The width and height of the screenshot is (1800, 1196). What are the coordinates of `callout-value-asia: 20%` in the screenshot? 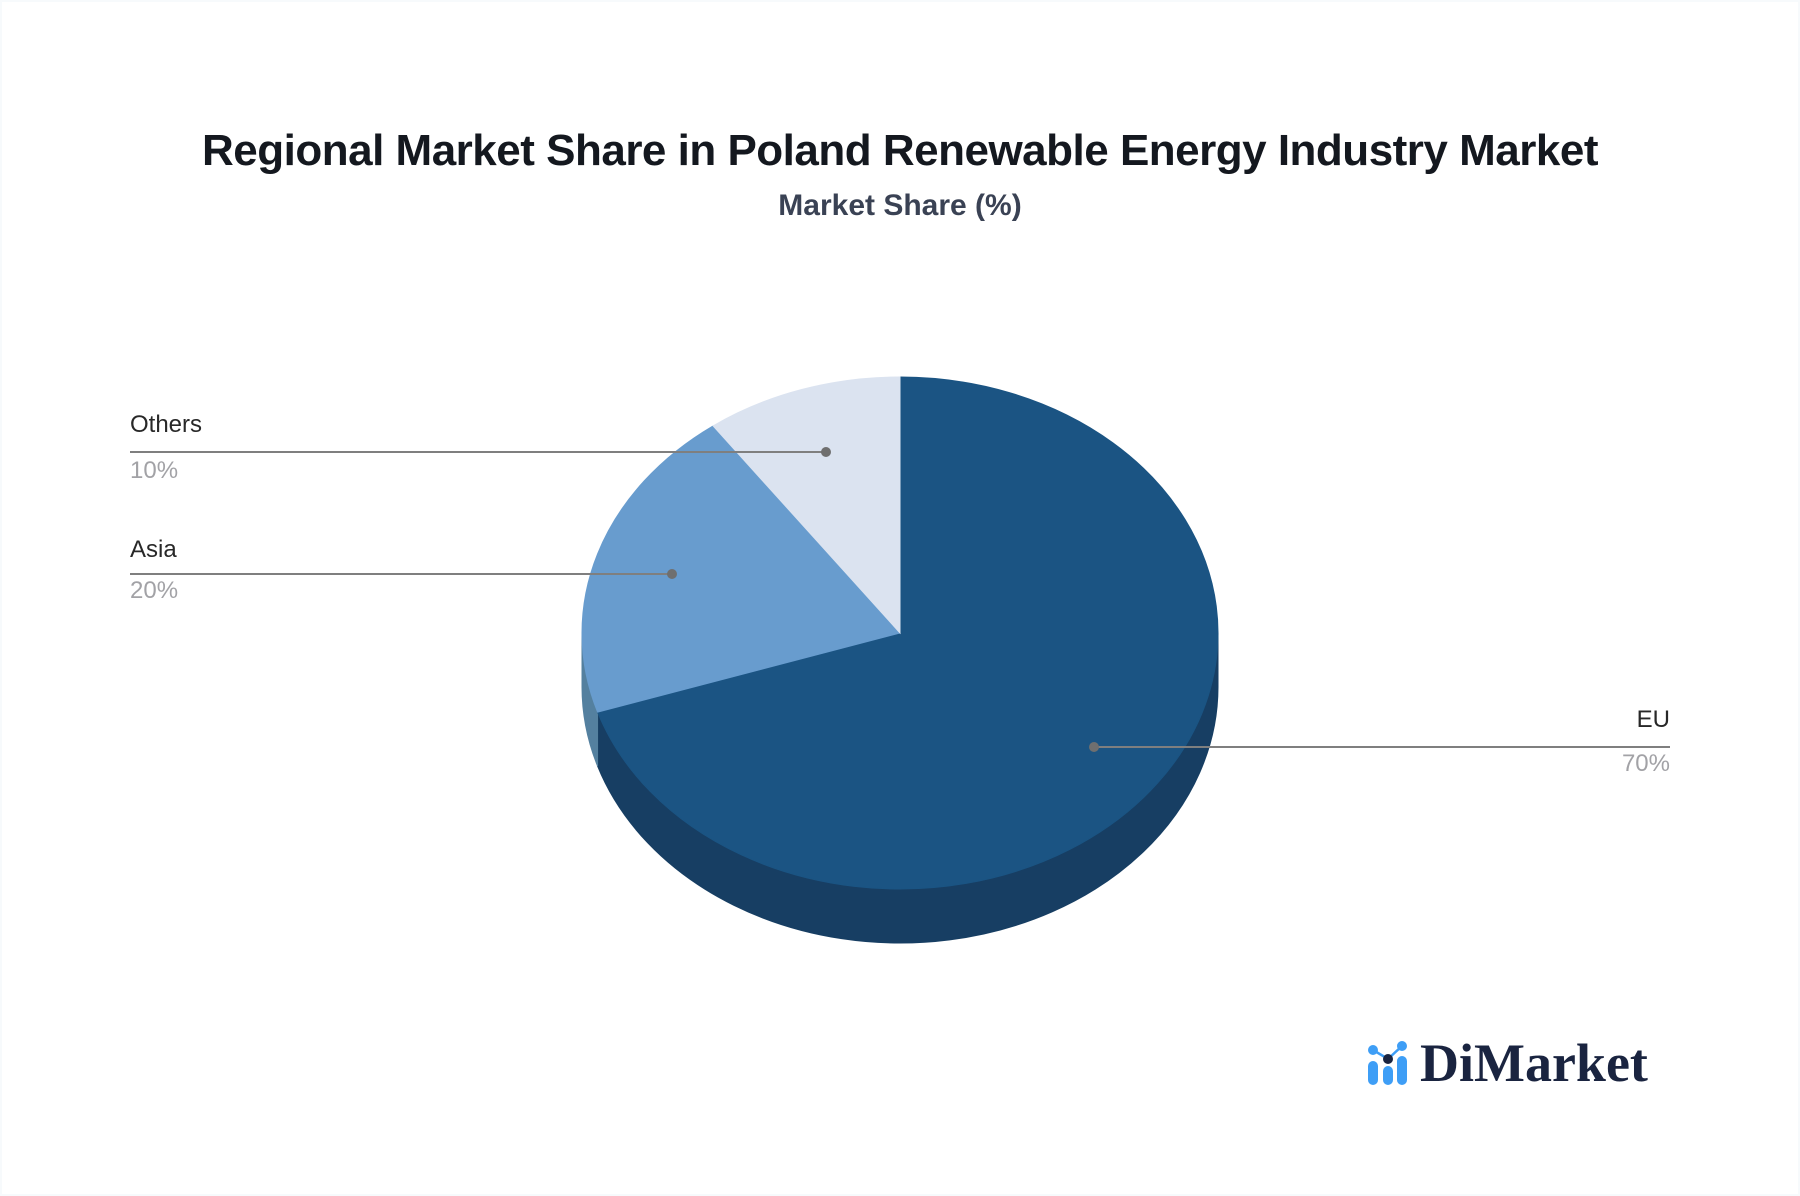 It's located at (154, 590).